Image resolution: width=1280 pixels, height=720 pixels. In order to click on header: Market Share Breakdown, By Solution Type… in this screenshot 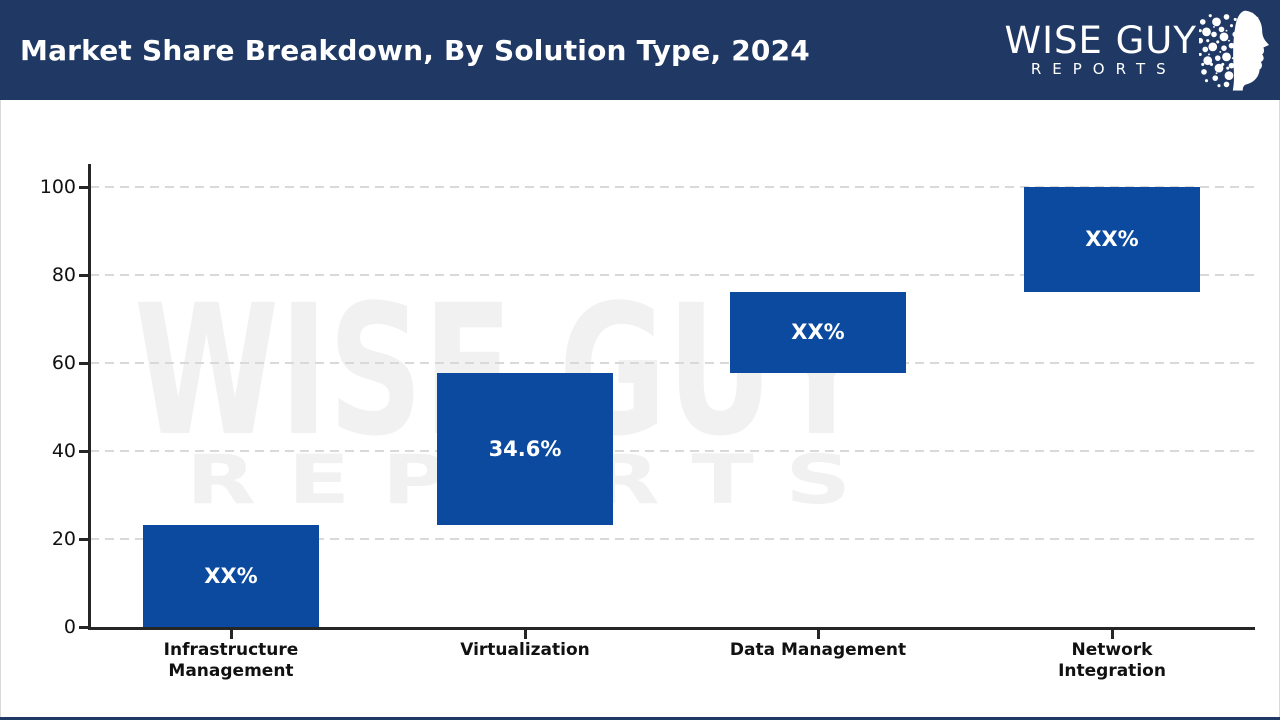, I will do `click(640, 50)`.